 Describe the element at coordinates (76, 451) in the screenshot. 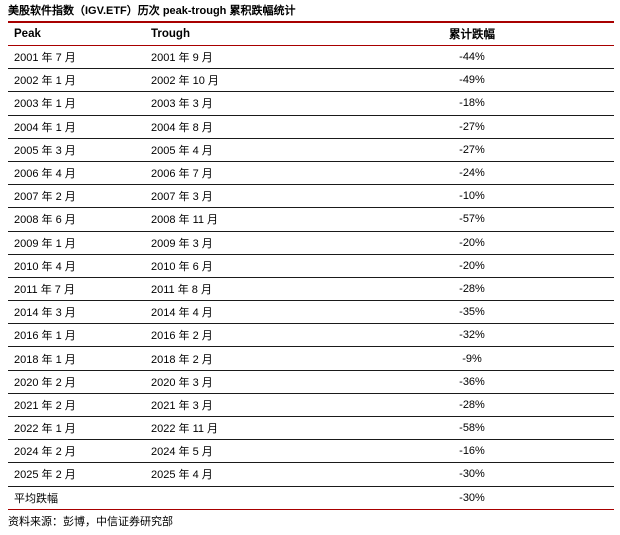

I see `cell-peak: 2024 年 2 月` at that location.